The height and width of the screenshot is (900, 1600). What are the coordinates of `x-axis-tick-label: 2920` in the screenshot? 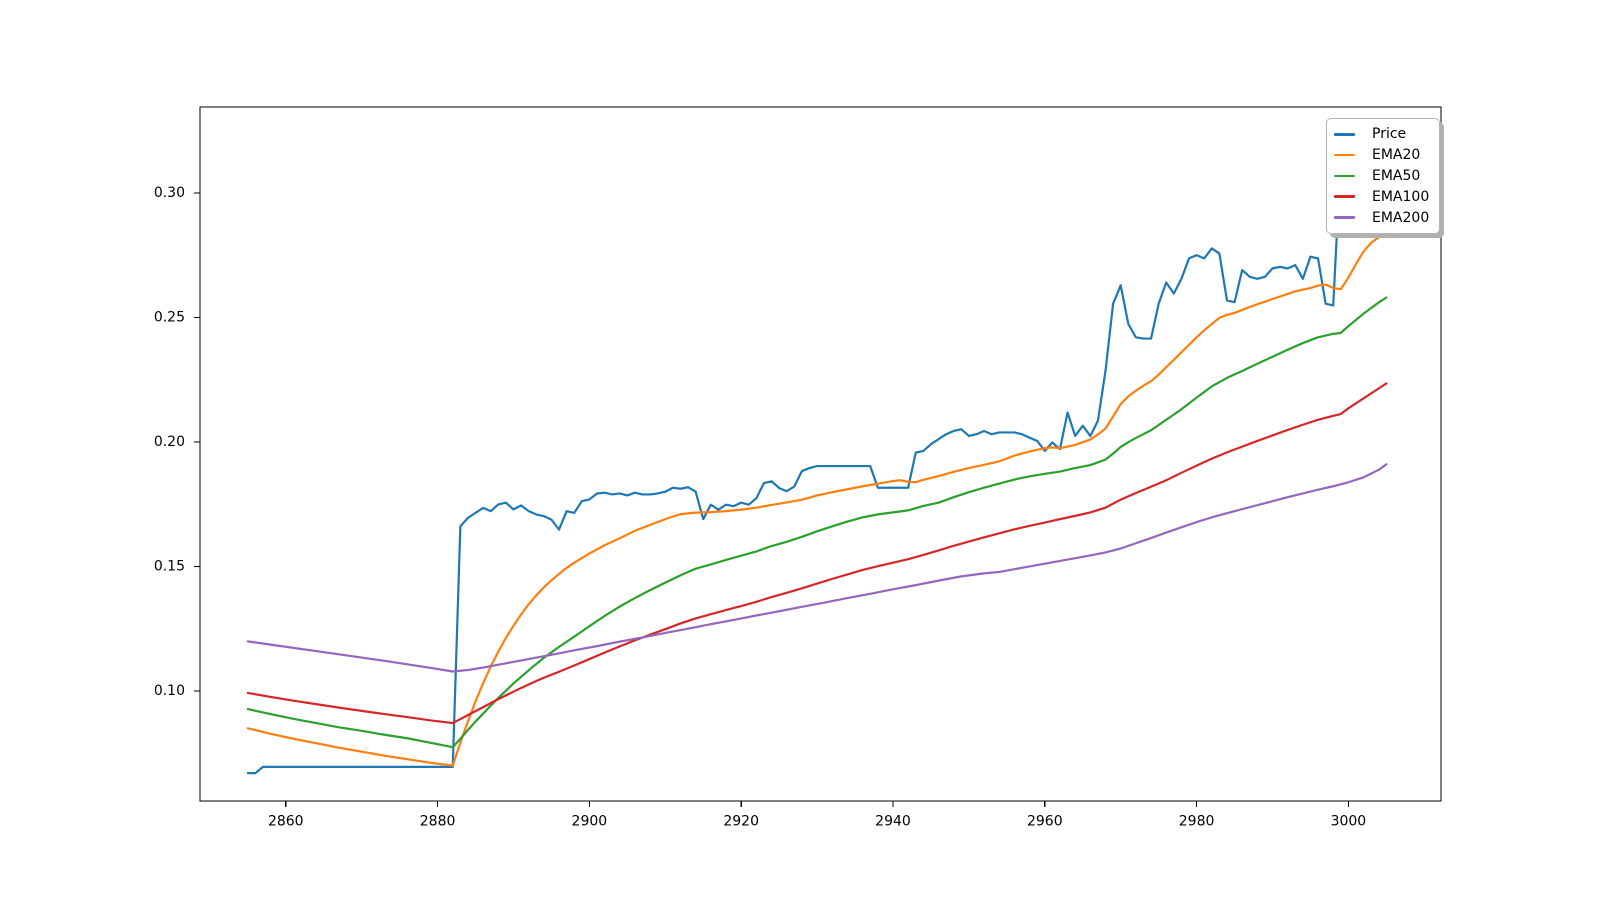 It's located at (741, 822).